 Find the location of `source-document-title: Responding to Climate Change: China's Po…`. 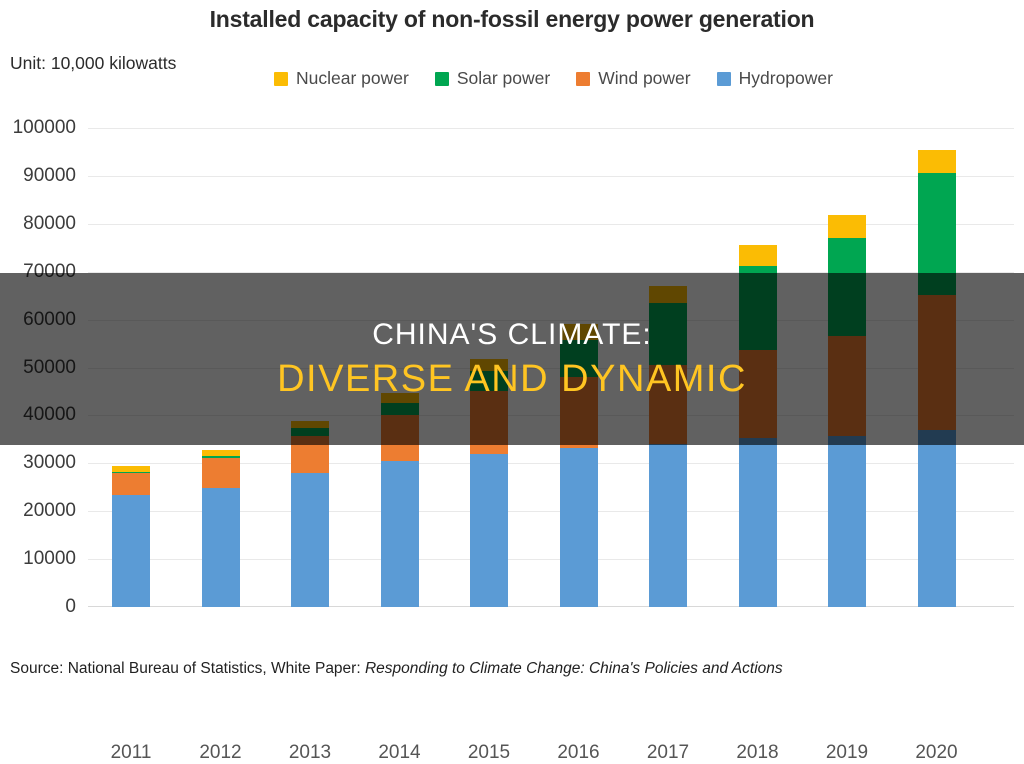

source-document-title: Responding to Climate Change: China's Po… is located at coordinates (573, 668).